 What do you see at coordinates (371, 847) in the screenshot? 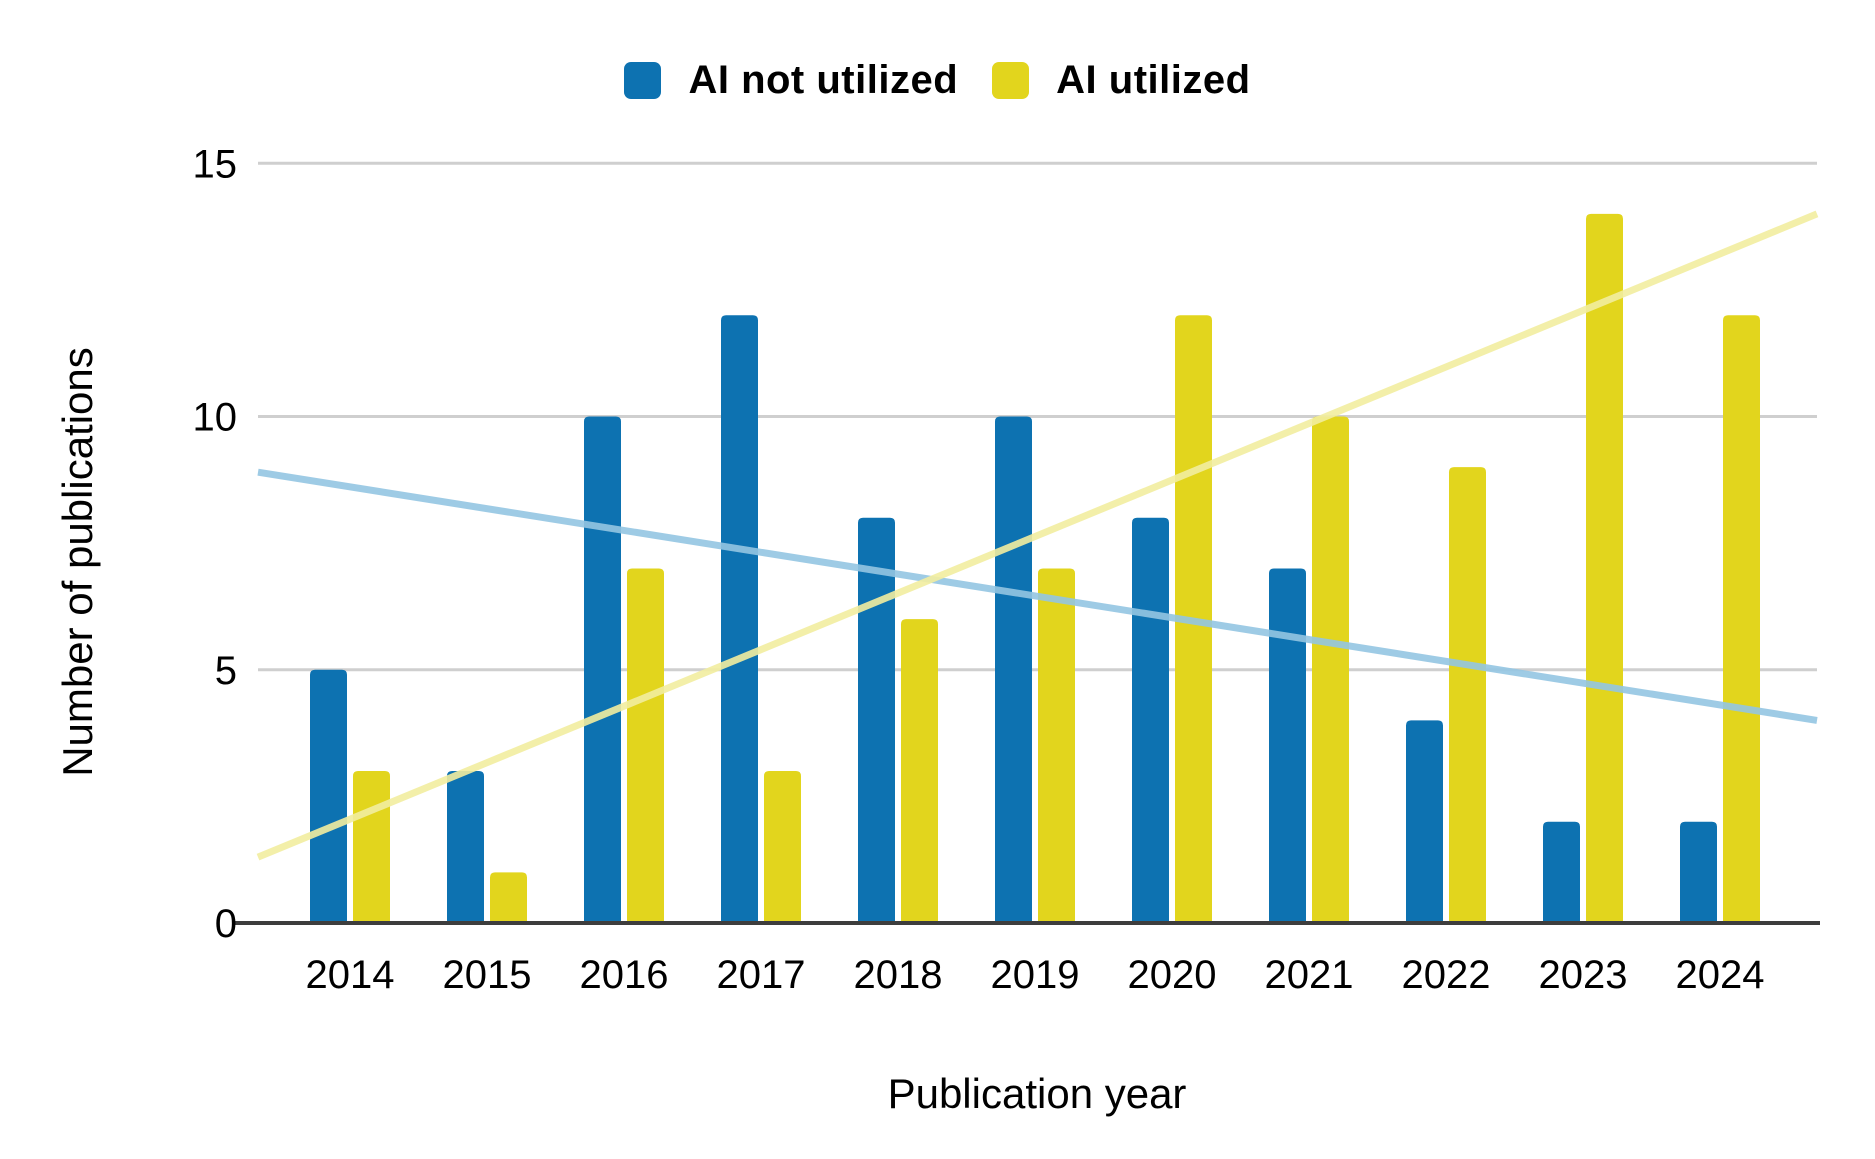
I see `bar-ai-utilized-2014` at bounding box center [371, 847].